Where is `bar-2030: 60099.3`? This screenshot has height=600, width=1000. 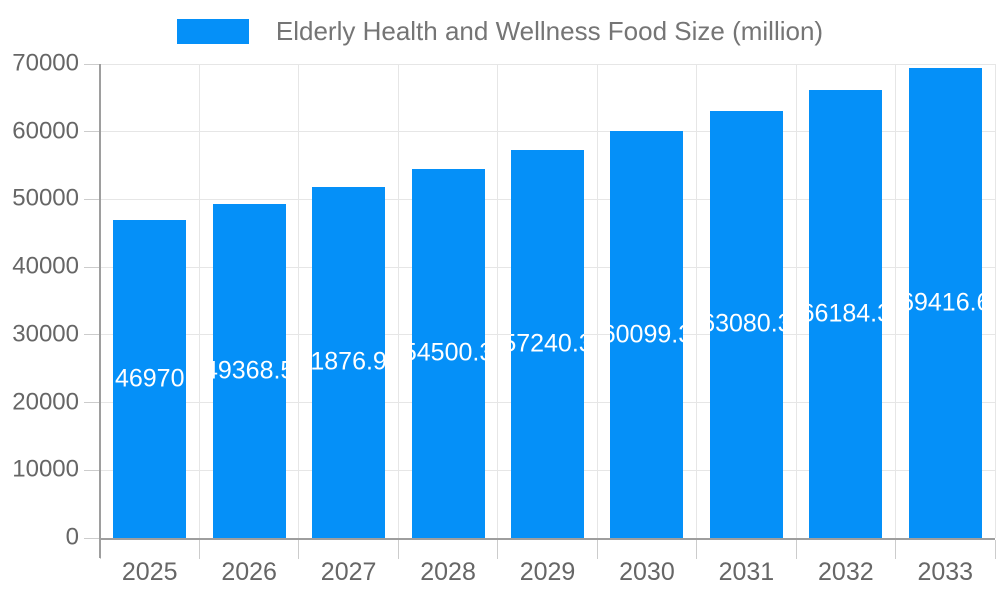 bar-2030: 60099.3 is located at coordinates (647, 334).